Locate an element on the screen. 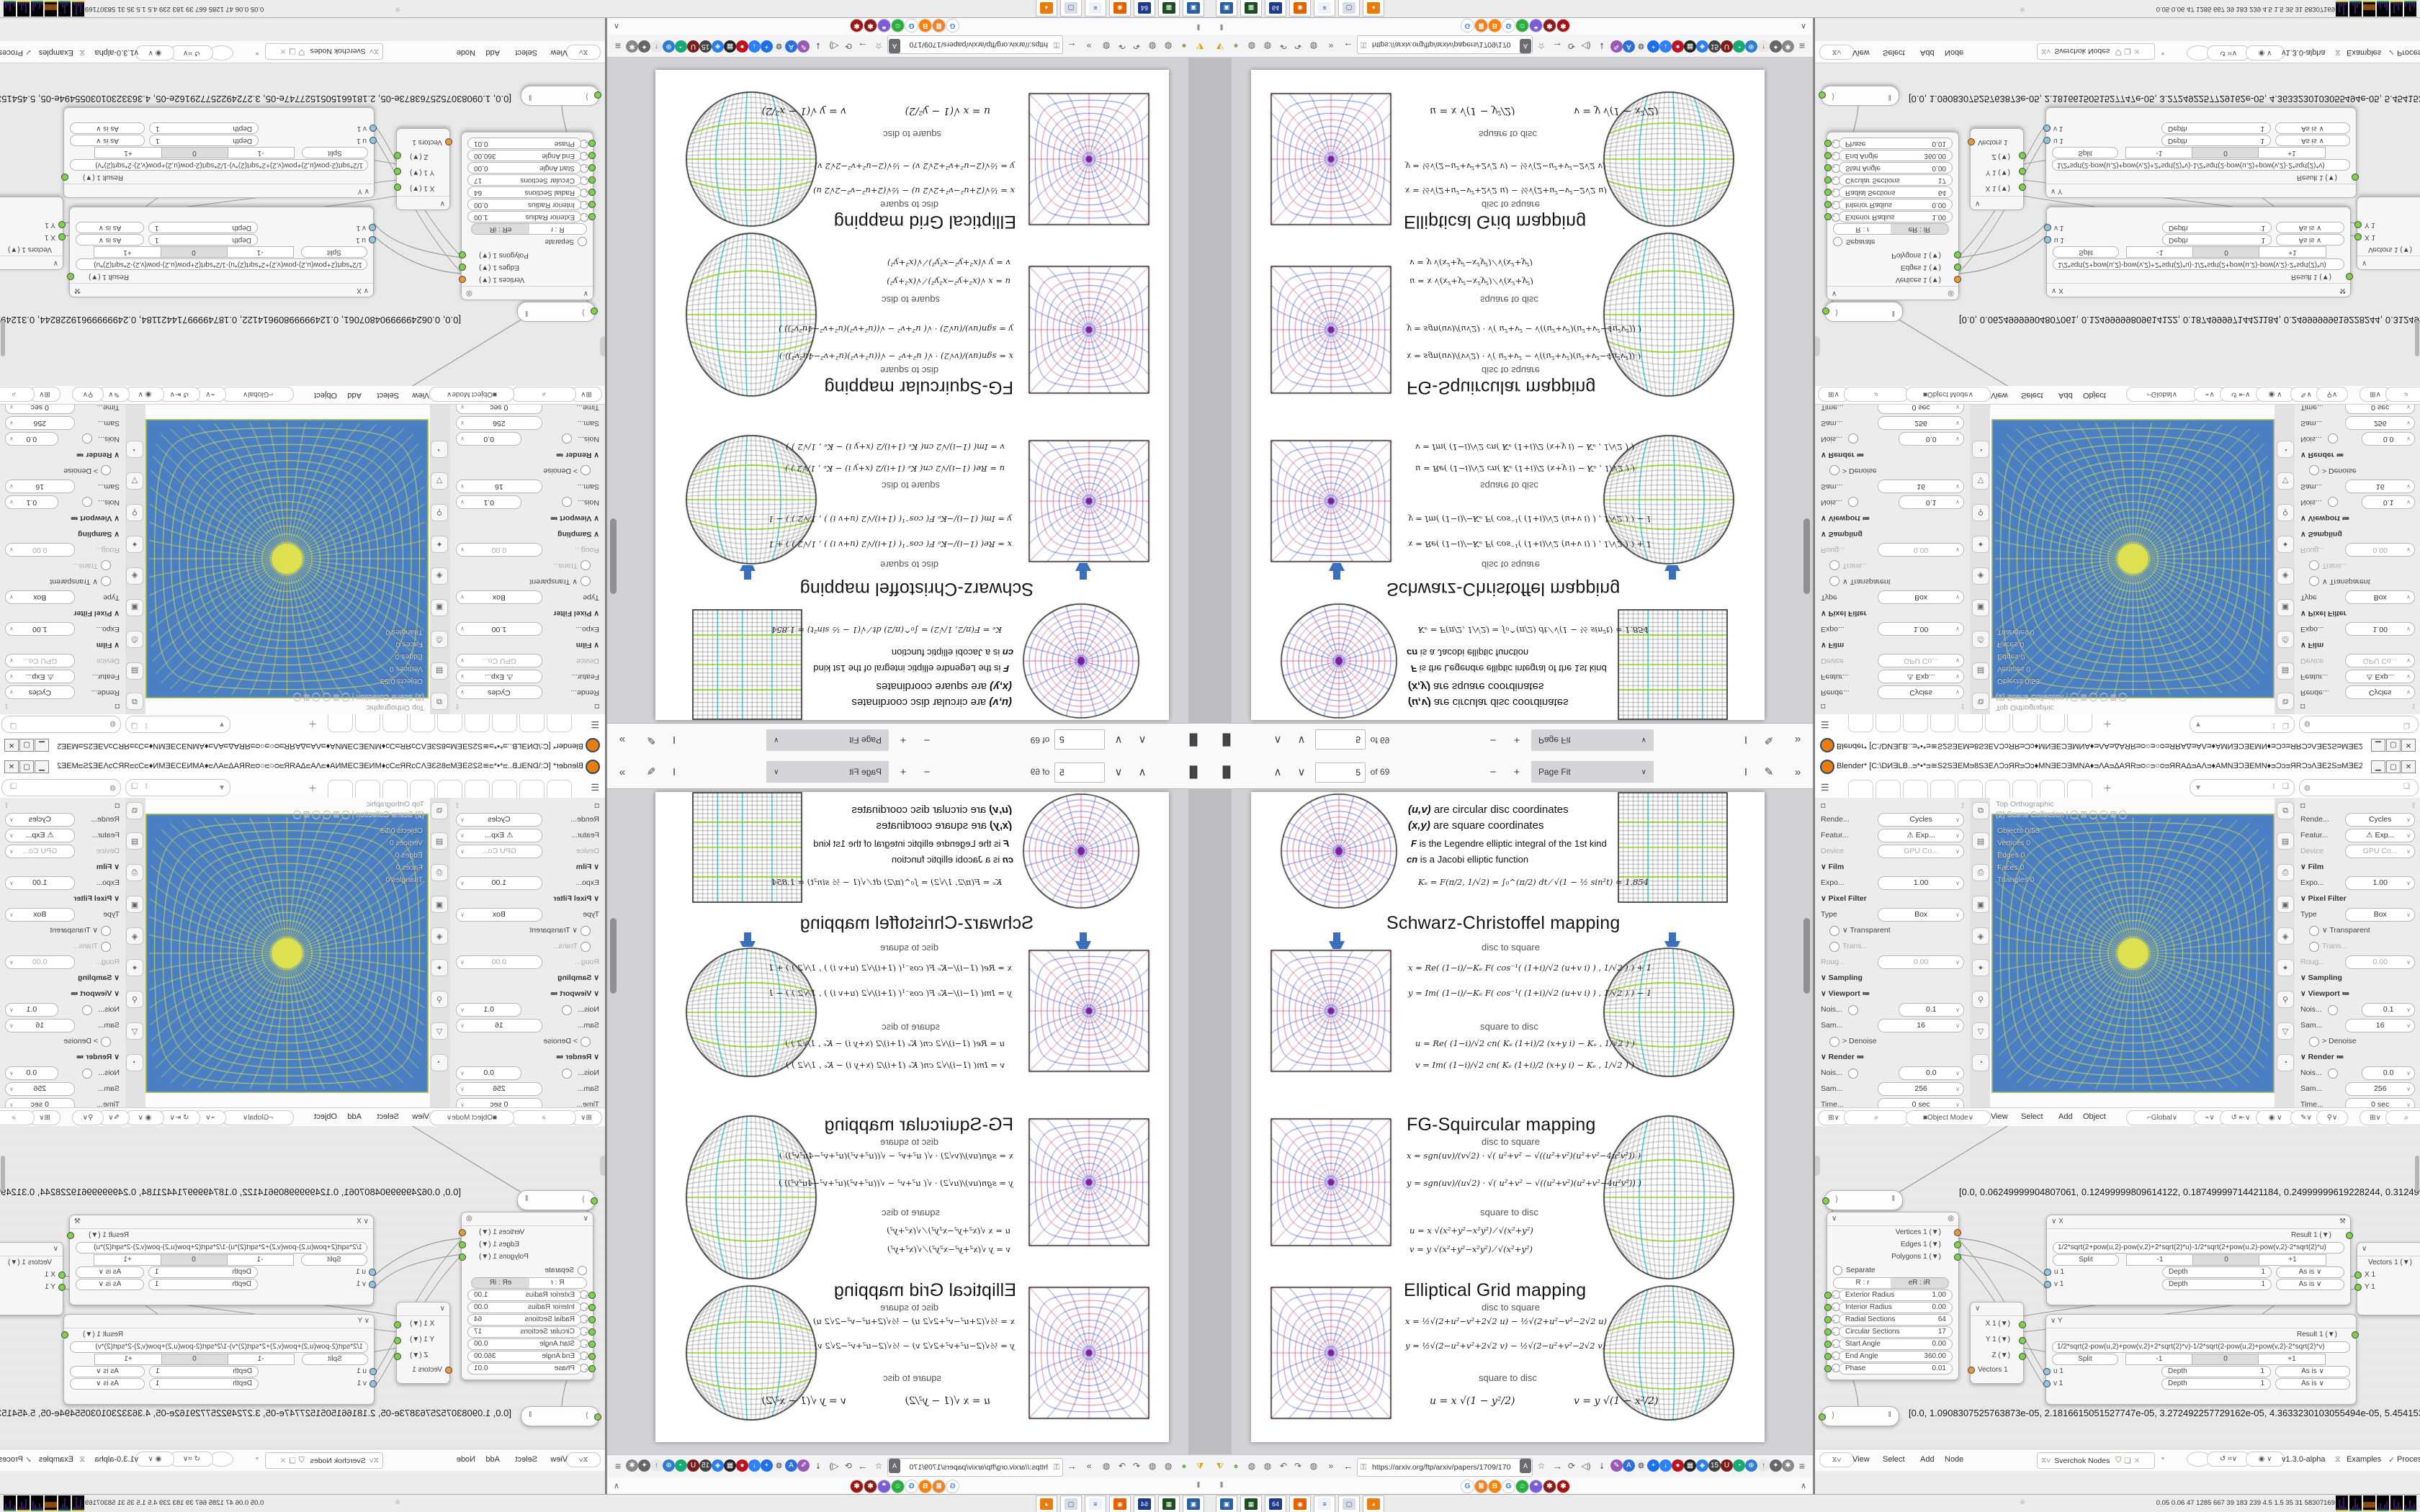  overlay-toggle-icon: ⚲∨ is located at coordinates (2332, 1117).